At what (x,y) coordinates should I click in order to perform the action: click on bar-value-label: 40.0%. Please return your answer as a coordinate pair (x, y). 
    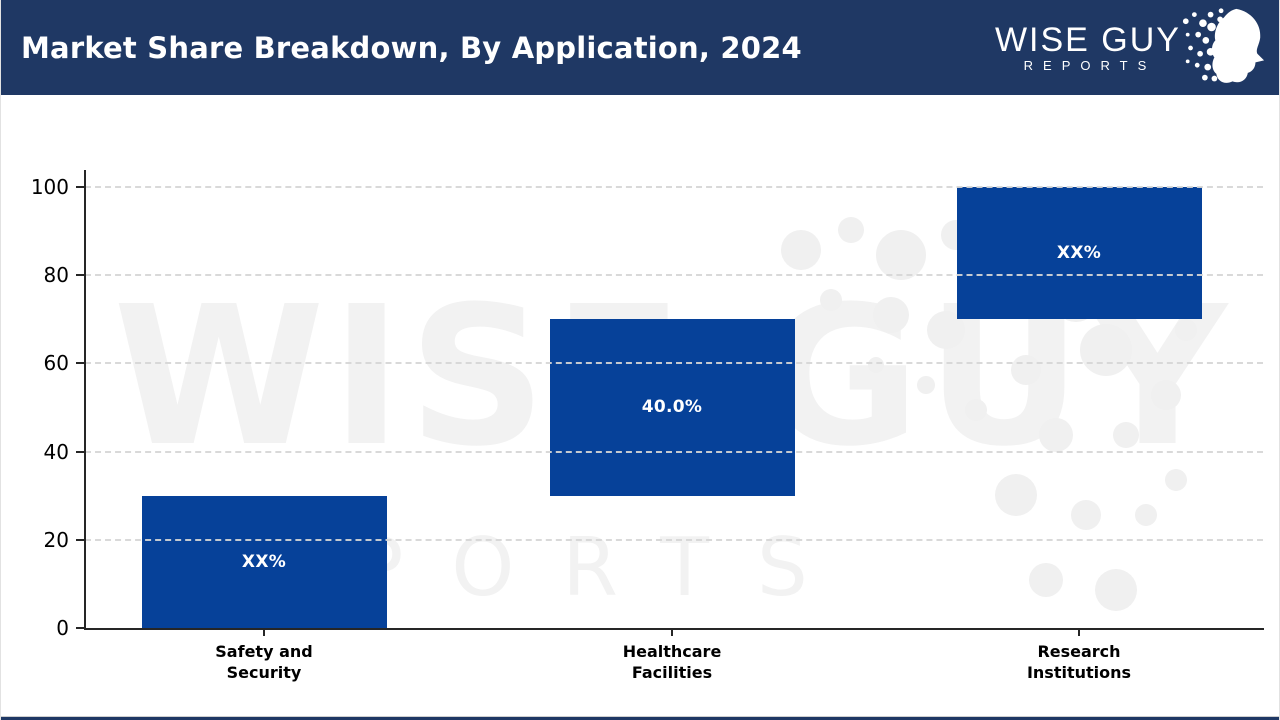
    Looking at the image, I should click on (672, 407).